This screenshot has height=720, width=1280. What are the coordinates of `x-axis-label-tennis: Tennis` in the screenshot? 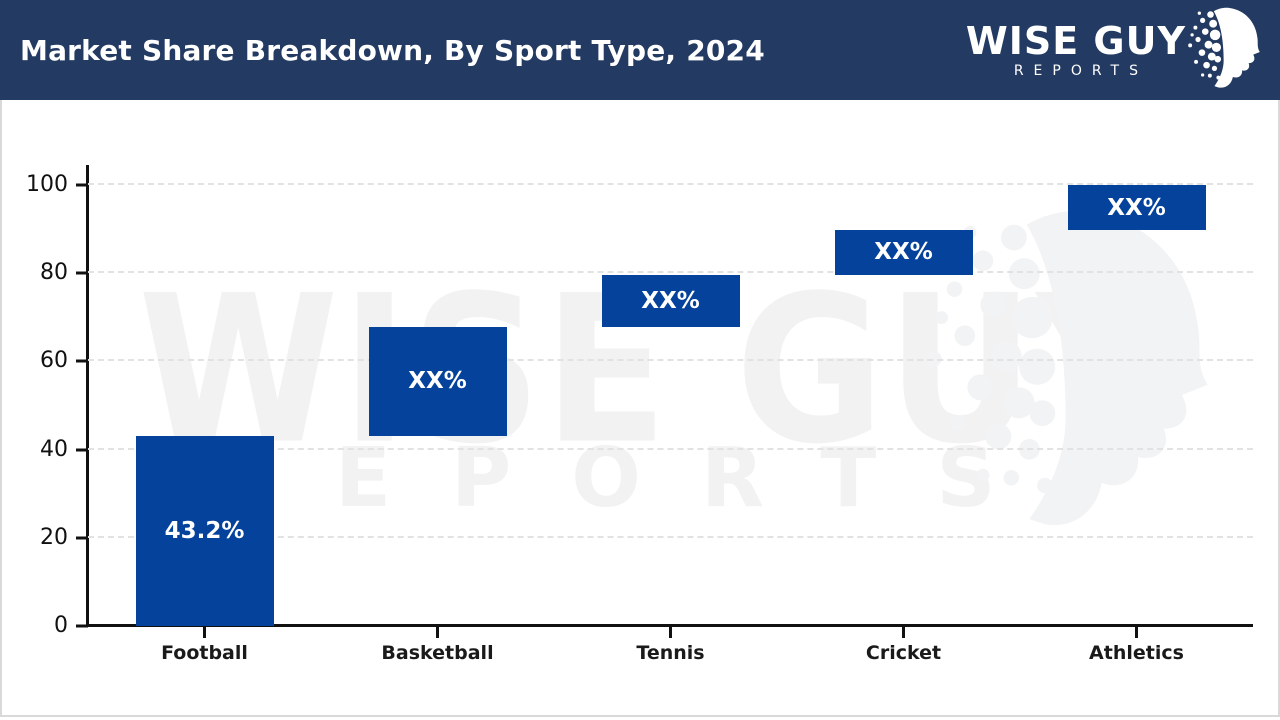 It's located at (670, 653).